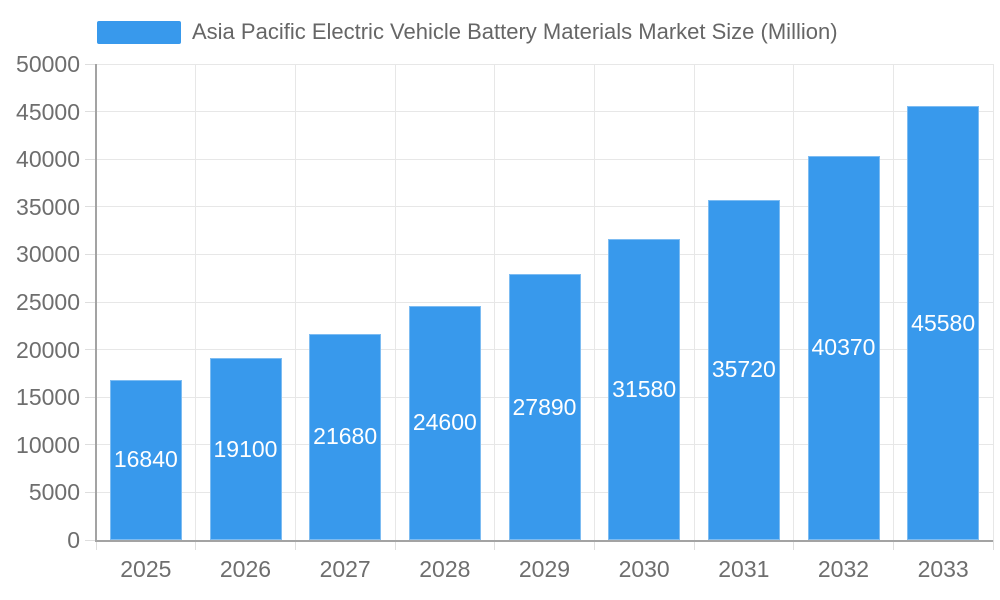 The image size is (1000, 600). What do you see at coordinates (544, 569) in the screenshot?
I see `x-axis-tick-label: 2029` at bounding box center [544, 569].